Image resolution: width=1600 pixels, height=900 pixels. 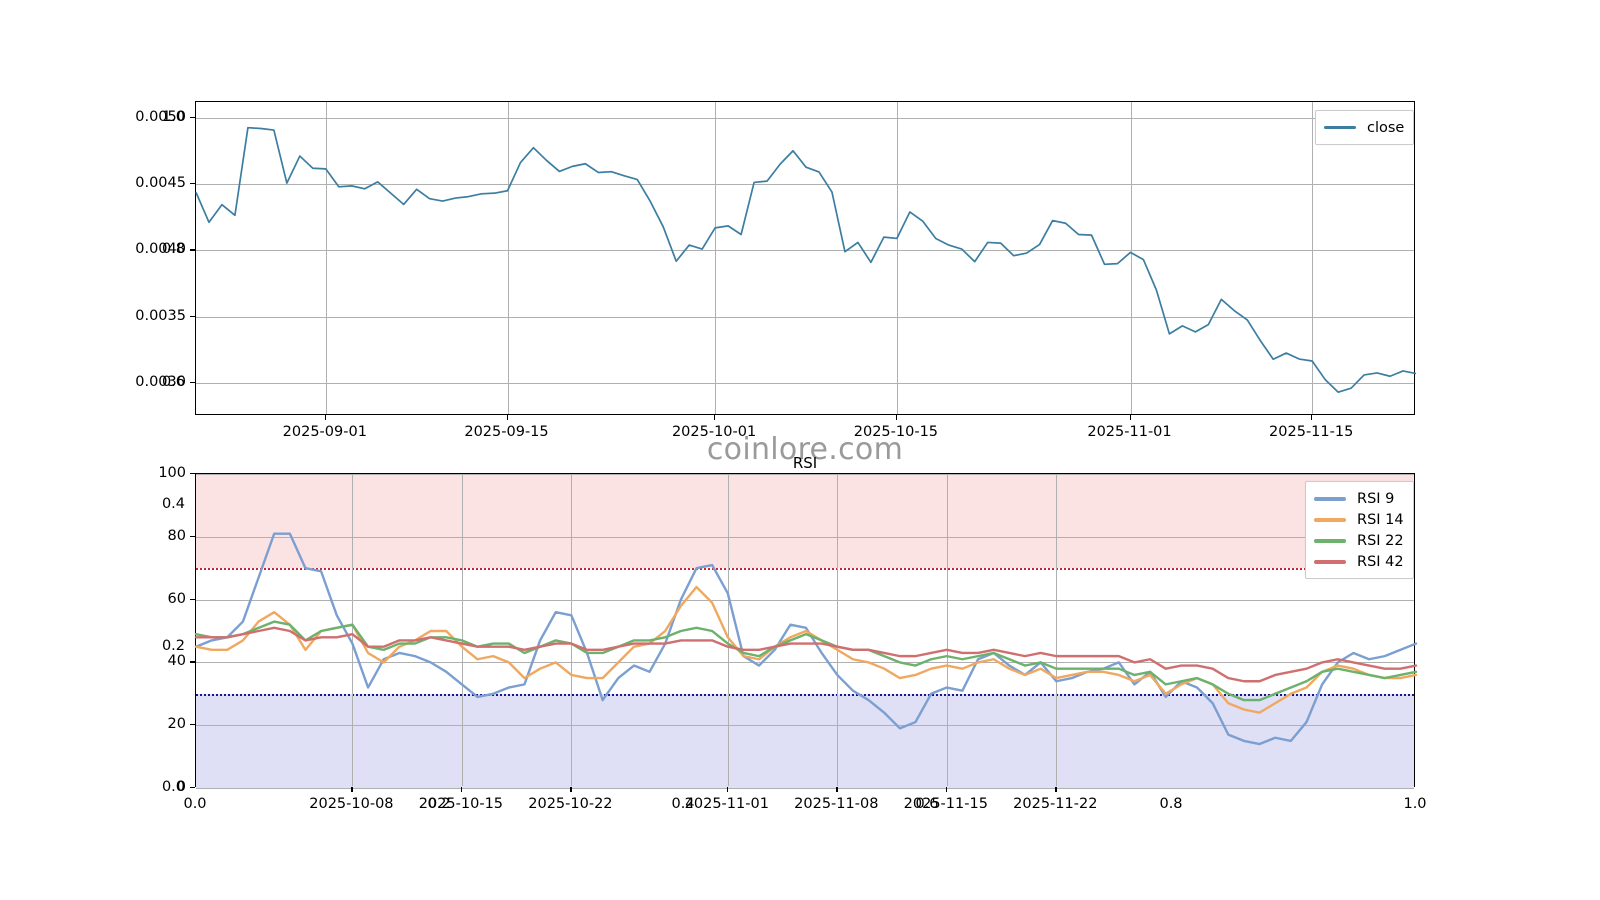 I want to click on oversold-band, so click(x=805, y=740).